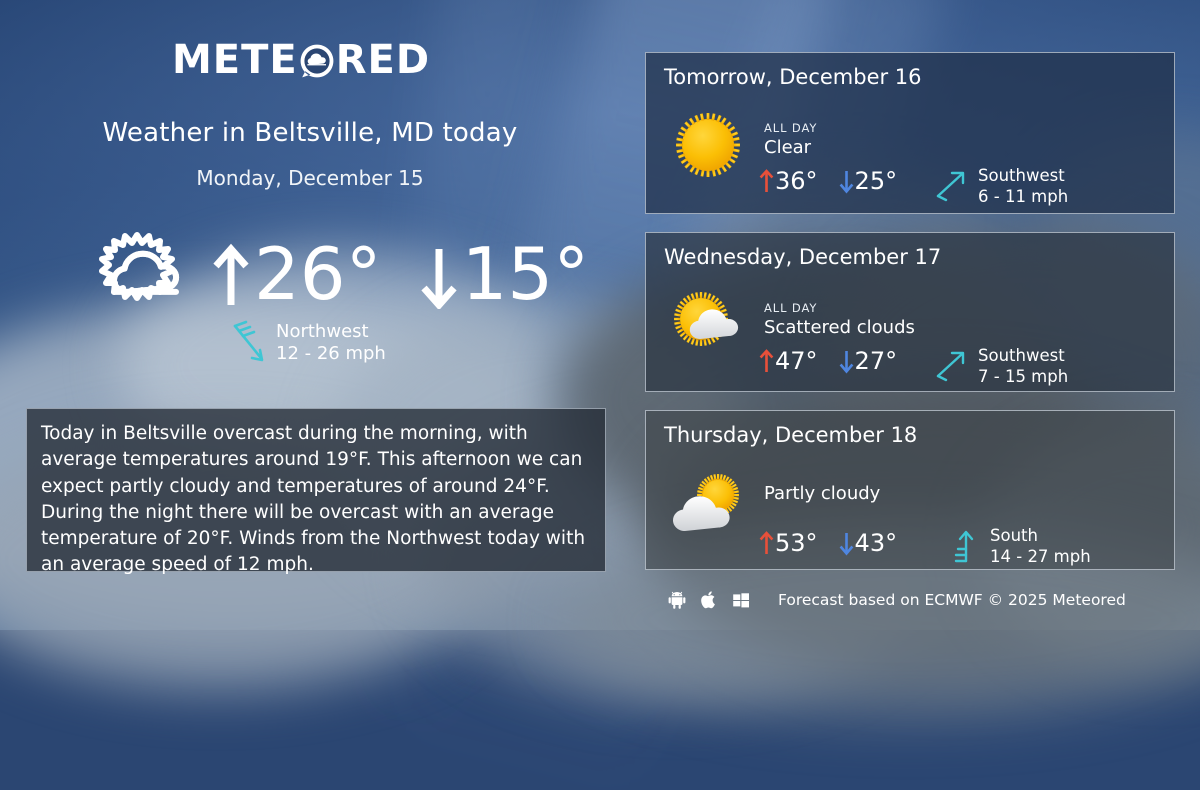  What do you see at coordinates (796, 543) in the screenshot?
I see `forecast-high-value: 53°` at bounding box center [796, 543].